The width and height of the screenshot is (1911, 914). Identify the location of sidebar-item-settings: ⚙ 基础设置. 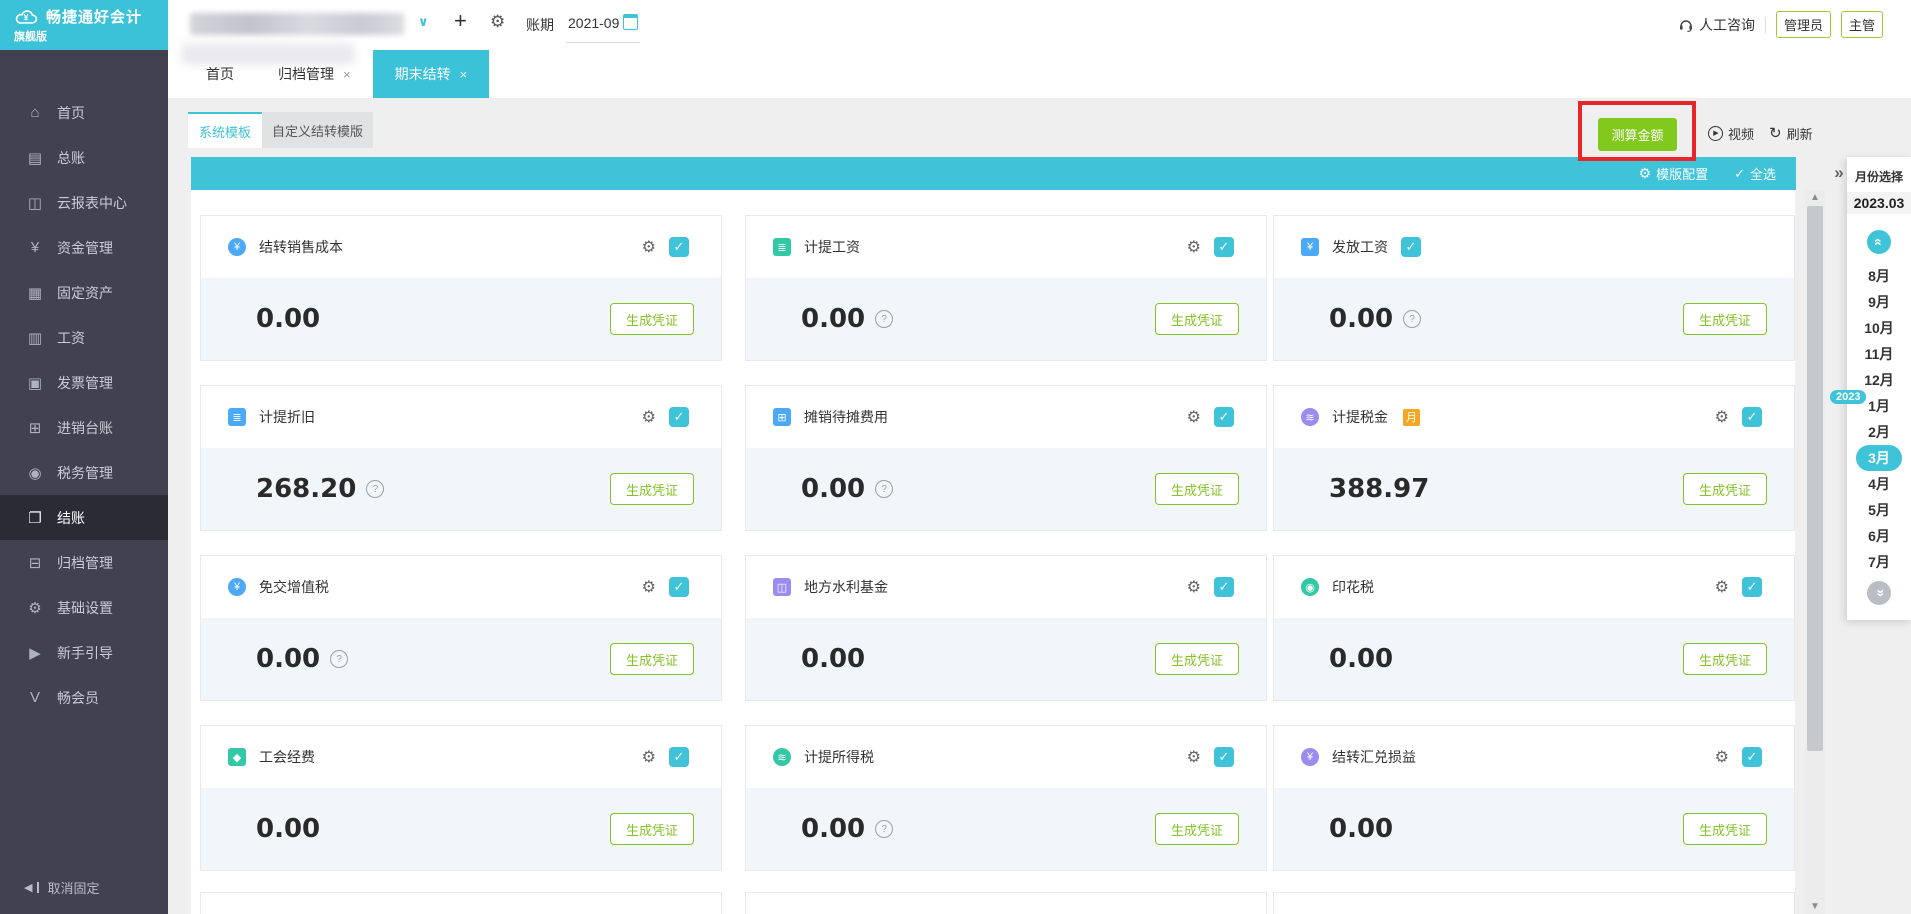
(84, 607).